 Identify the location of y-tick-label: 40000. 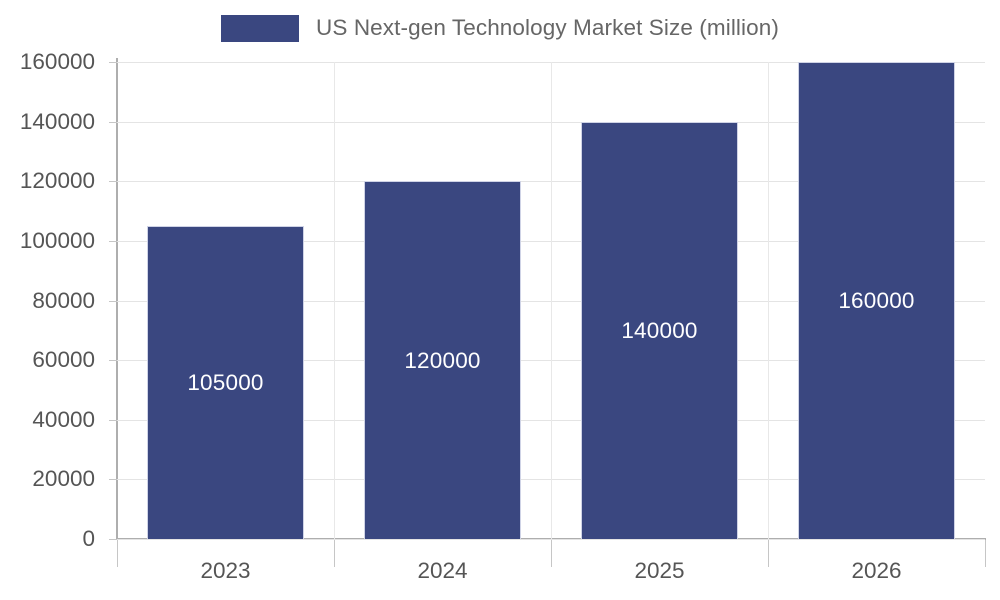
(63, 419).